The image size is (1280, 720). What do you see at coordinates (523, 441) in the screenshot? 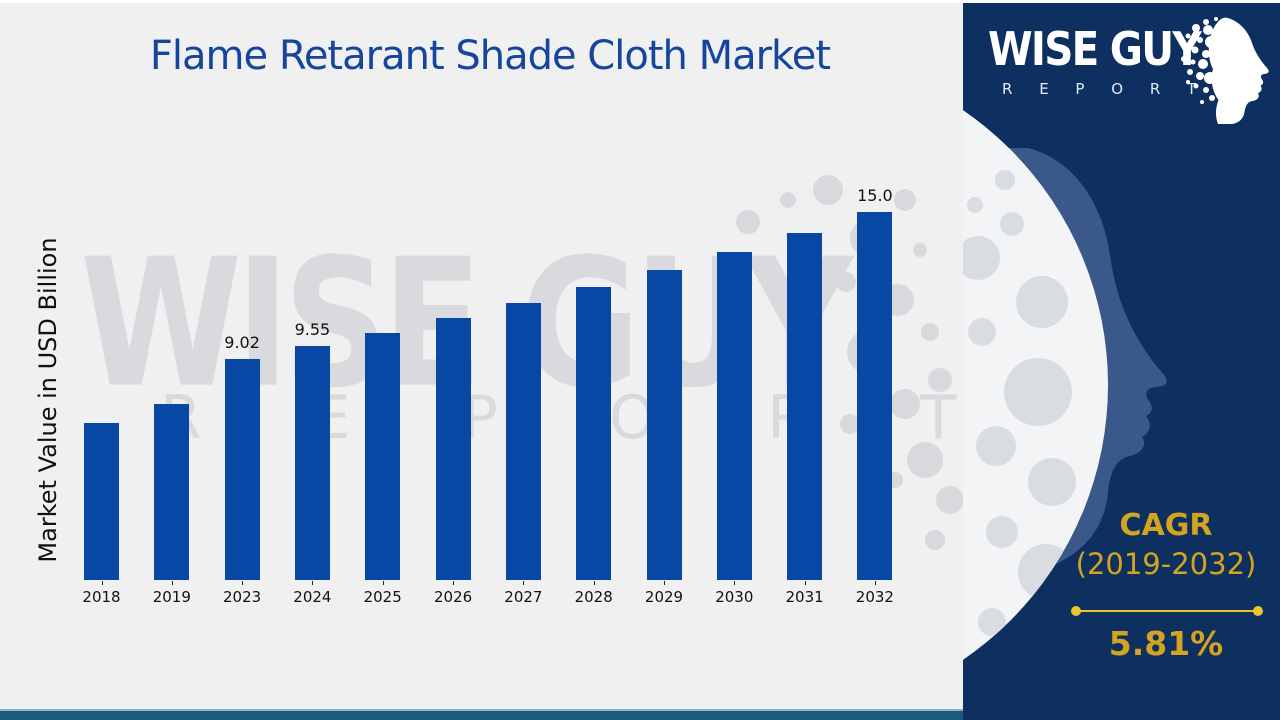
I see `bar-2027` at bounding box center [523, 441].